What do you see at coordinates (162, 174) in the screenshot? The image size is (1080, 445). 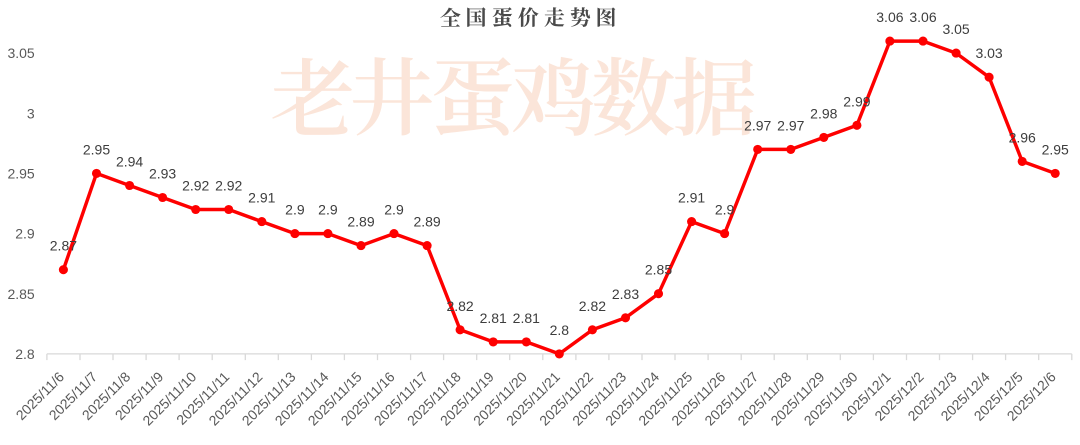 I see `svg-text: 2.93` at bounding box center [162, 174].